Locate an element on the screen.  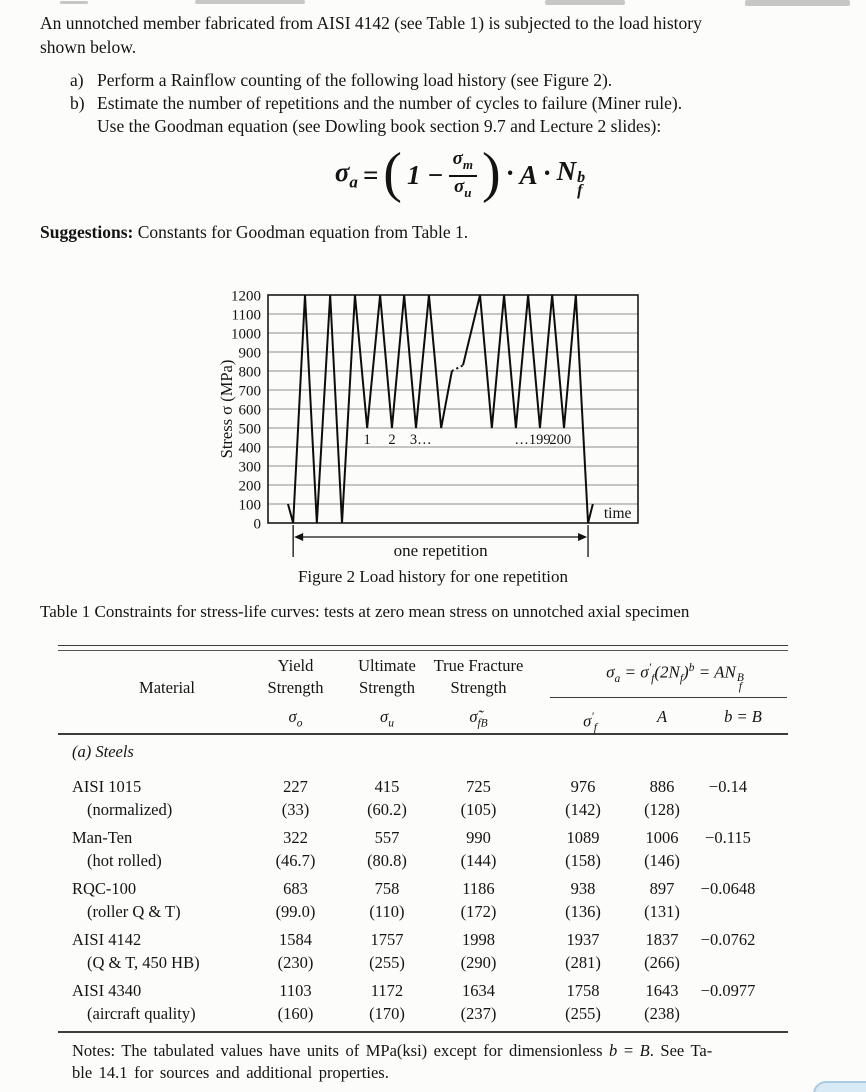
col-header-material: Material is located at coordinates (167, 687).